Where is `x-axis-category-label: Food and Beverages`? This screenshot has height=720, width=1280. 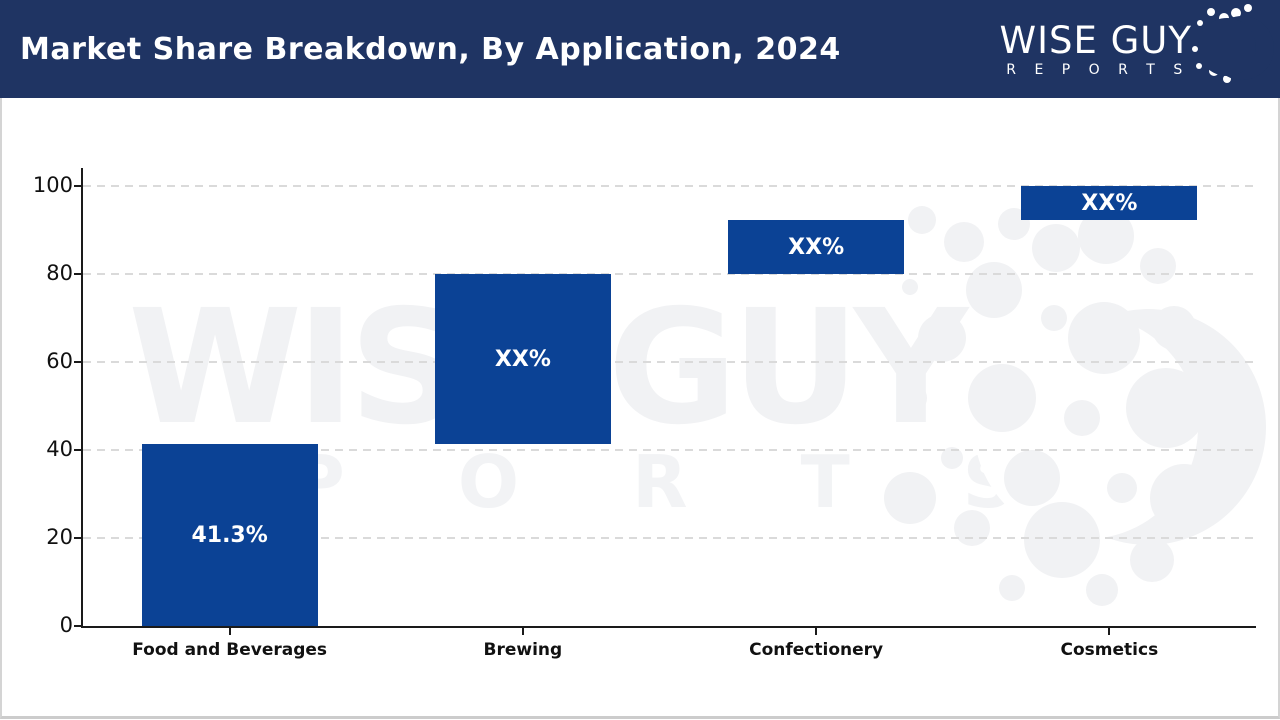
x-axis-category-label: Food and Beverages is located at coordinates (230, 650).